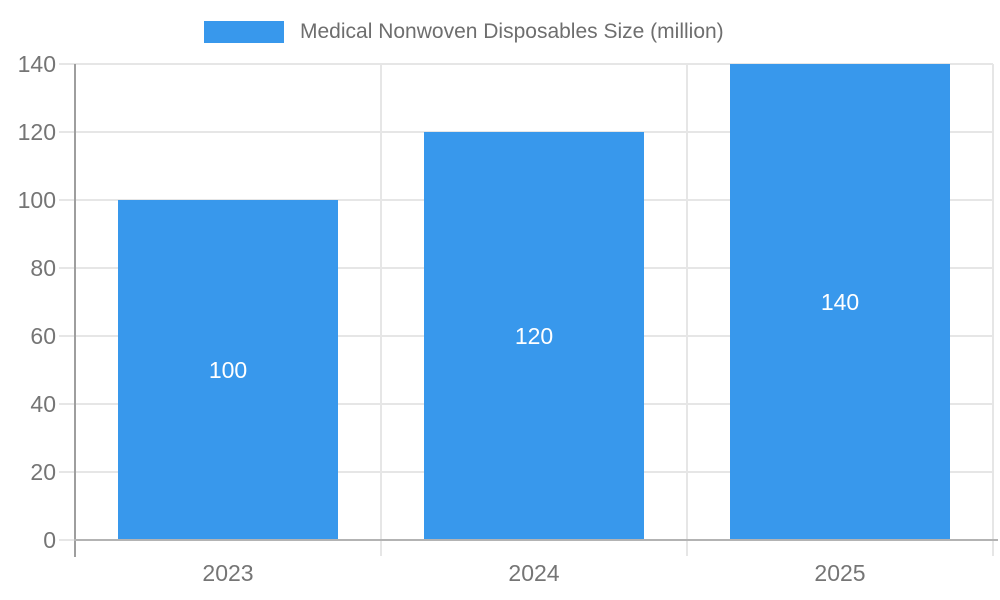 This screenshot has height=600, width=1000. What do you see at coordinates (75, 310) in the screenshot?
I see `y-axis-line` at bounding box center [75, 310].